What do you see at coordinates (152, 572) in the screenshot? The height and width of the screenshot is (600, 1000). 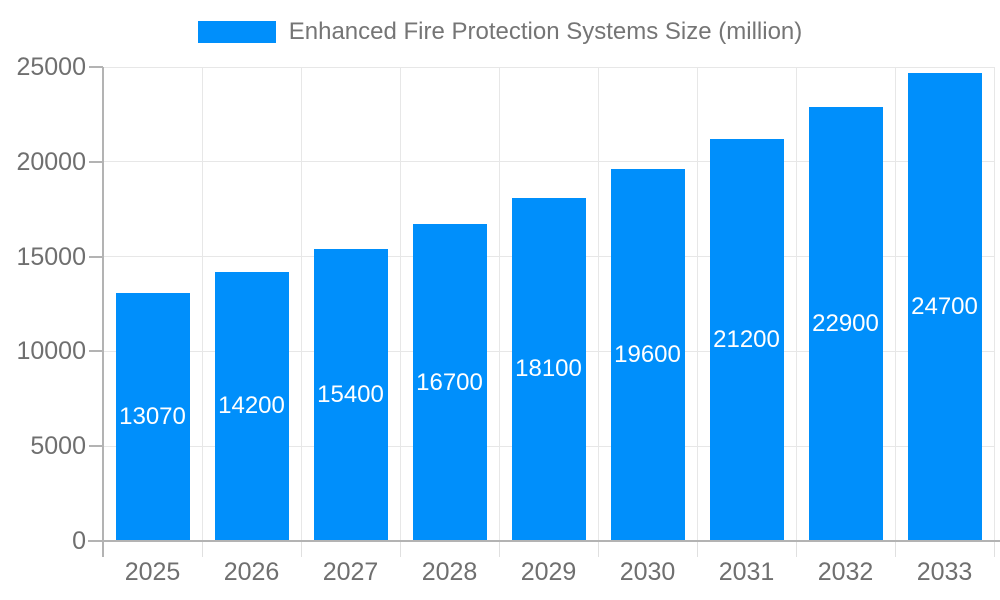 I see `x-axis-label: 2025` at bounding box center [152, 572].